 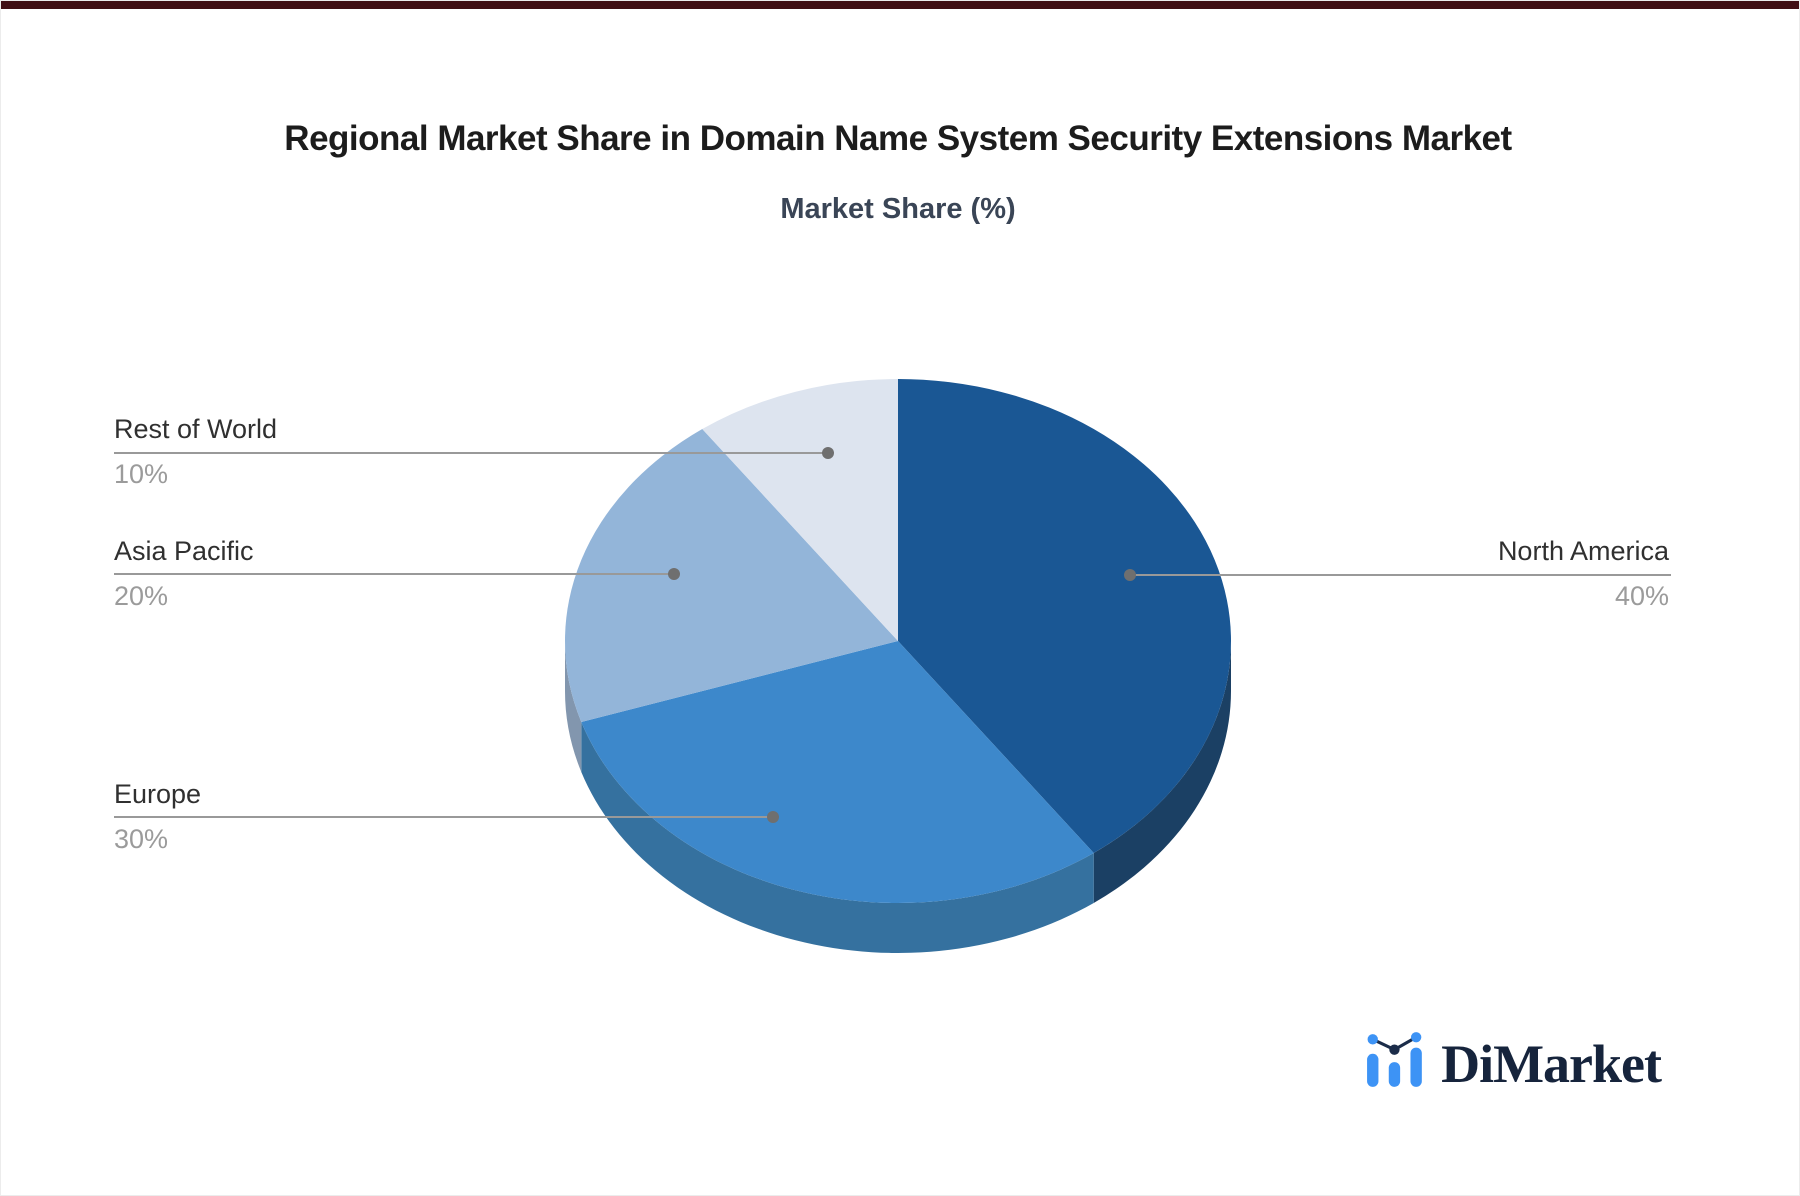 What do you see at coordinates (773, 817) in the screenshot?
I see `leader-dot-europe` at bounding box center [773, 817].